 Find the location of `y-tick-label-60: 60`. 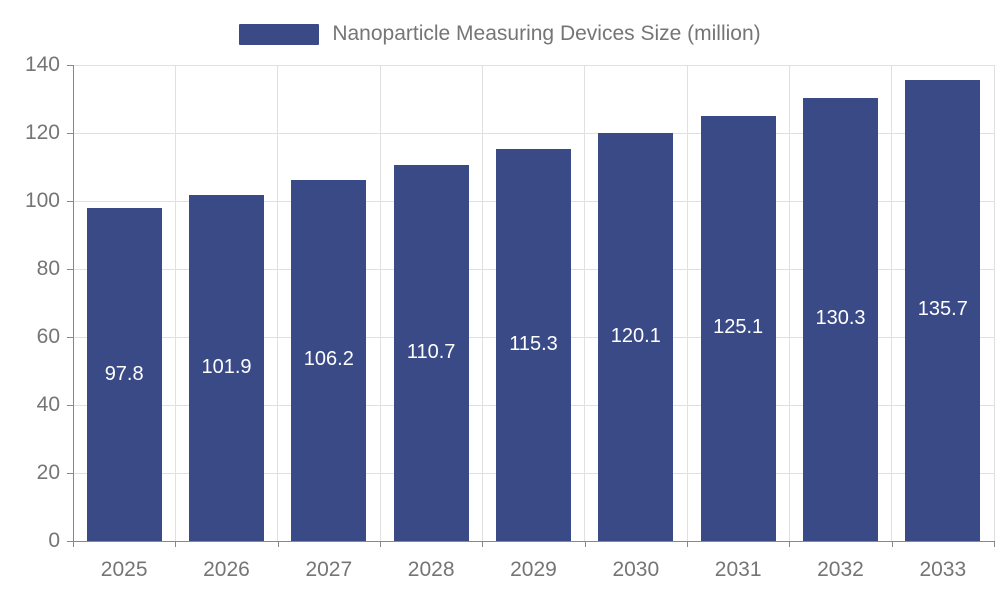

y-tick-label-60: 60 is located at coordinates (48, 336).